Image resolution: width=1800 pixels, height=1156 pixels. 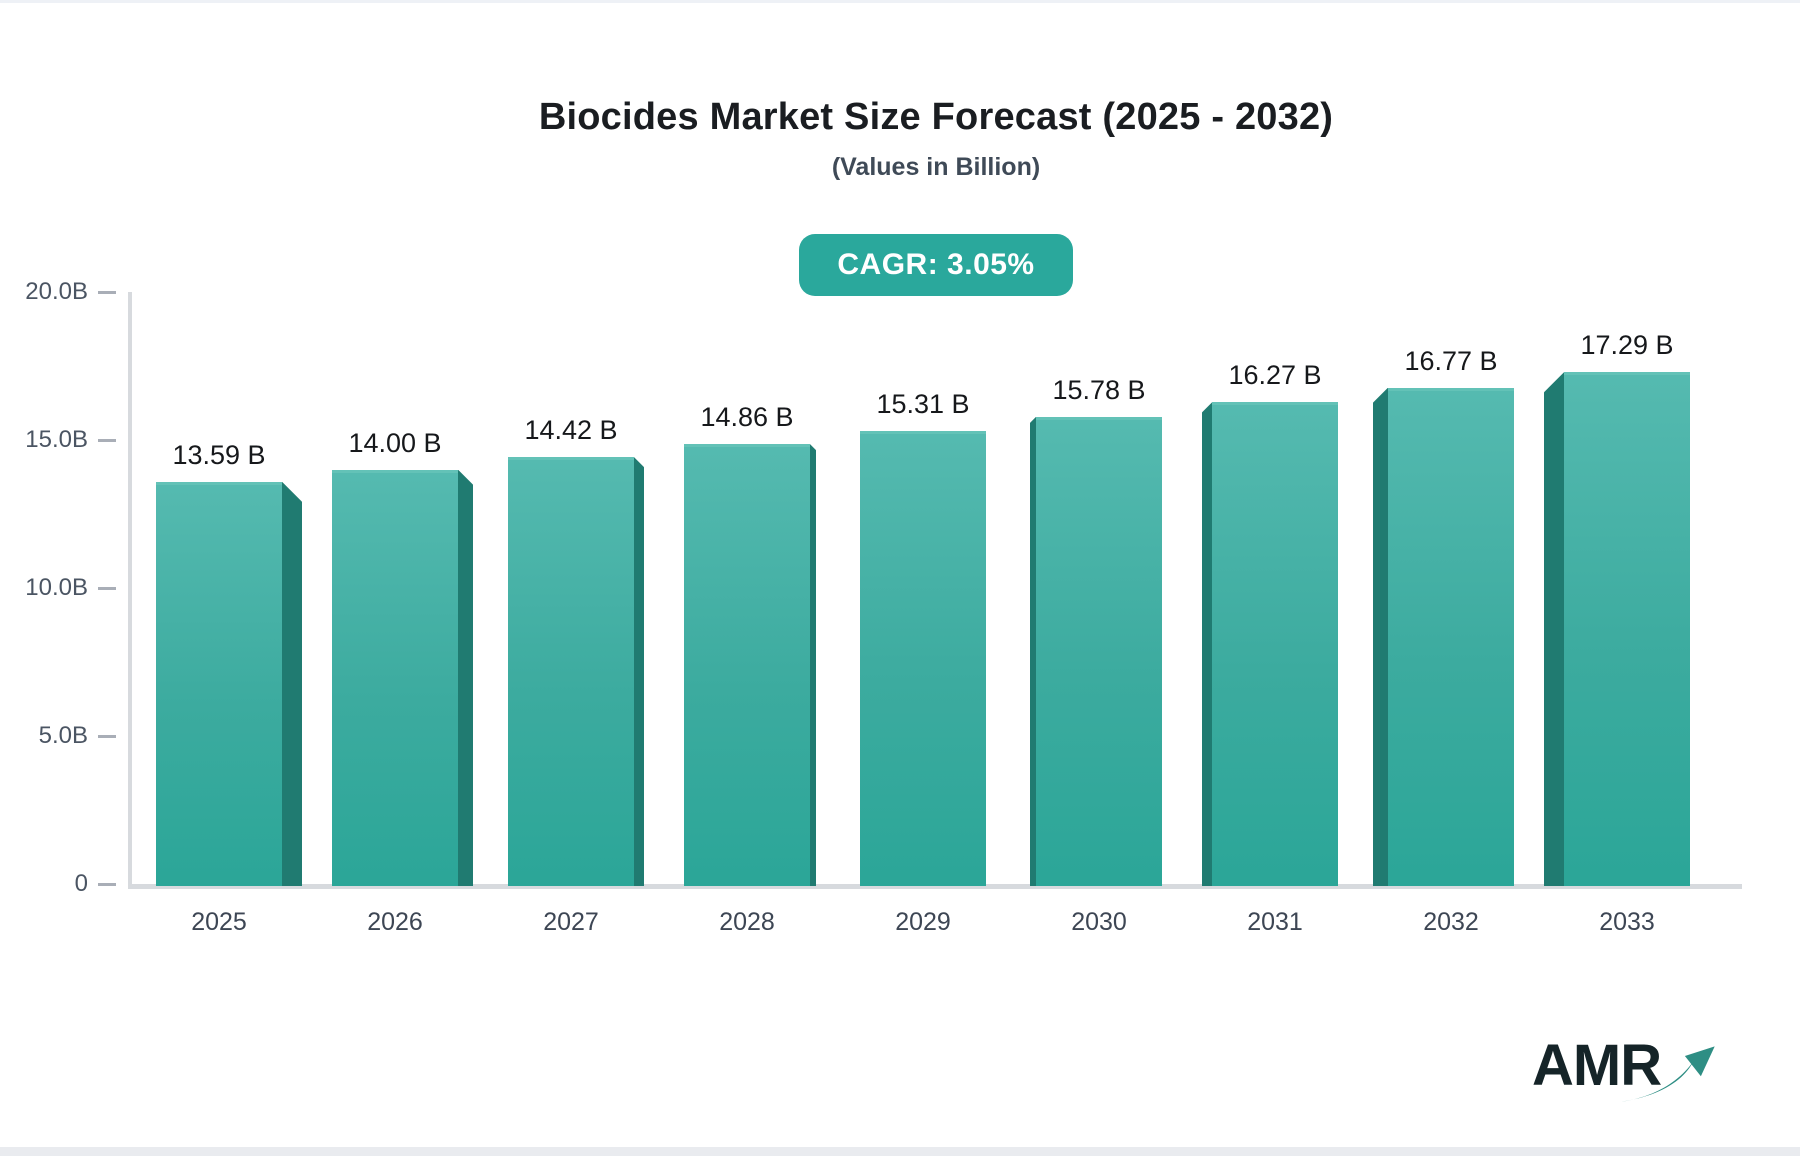 What do you see at coordinates (1451, 360) in the screenshot?
I see `bar-value-label: 16.77 B` at bounding box center [1451, 360].